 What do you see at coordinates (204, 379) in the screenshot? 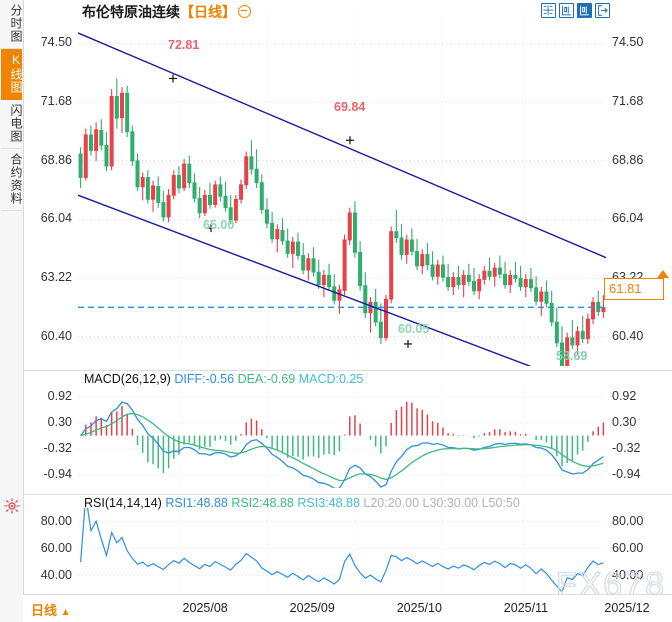
I see `macd-diff: DIFF:-0.56` at bounding box center [204, 379].